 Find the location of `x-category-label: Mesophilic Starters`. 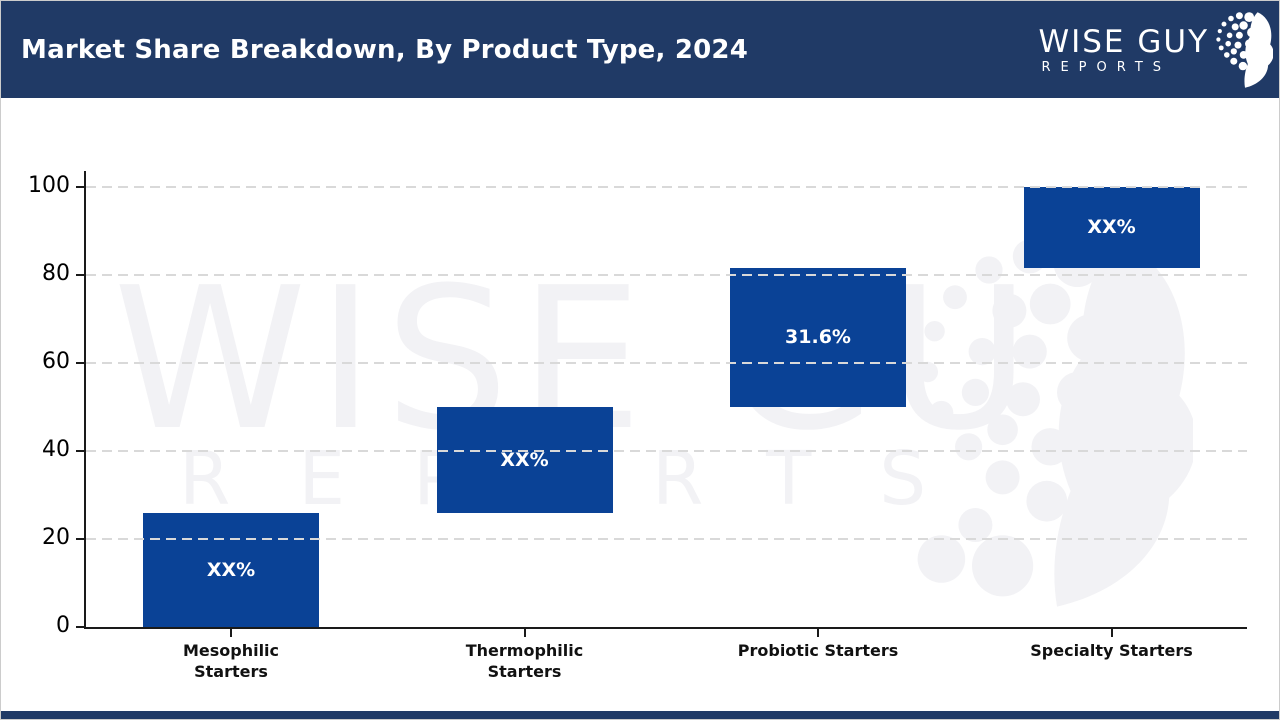

x-category-label: Mesophilic Starters is located at coordinates (231, 661).